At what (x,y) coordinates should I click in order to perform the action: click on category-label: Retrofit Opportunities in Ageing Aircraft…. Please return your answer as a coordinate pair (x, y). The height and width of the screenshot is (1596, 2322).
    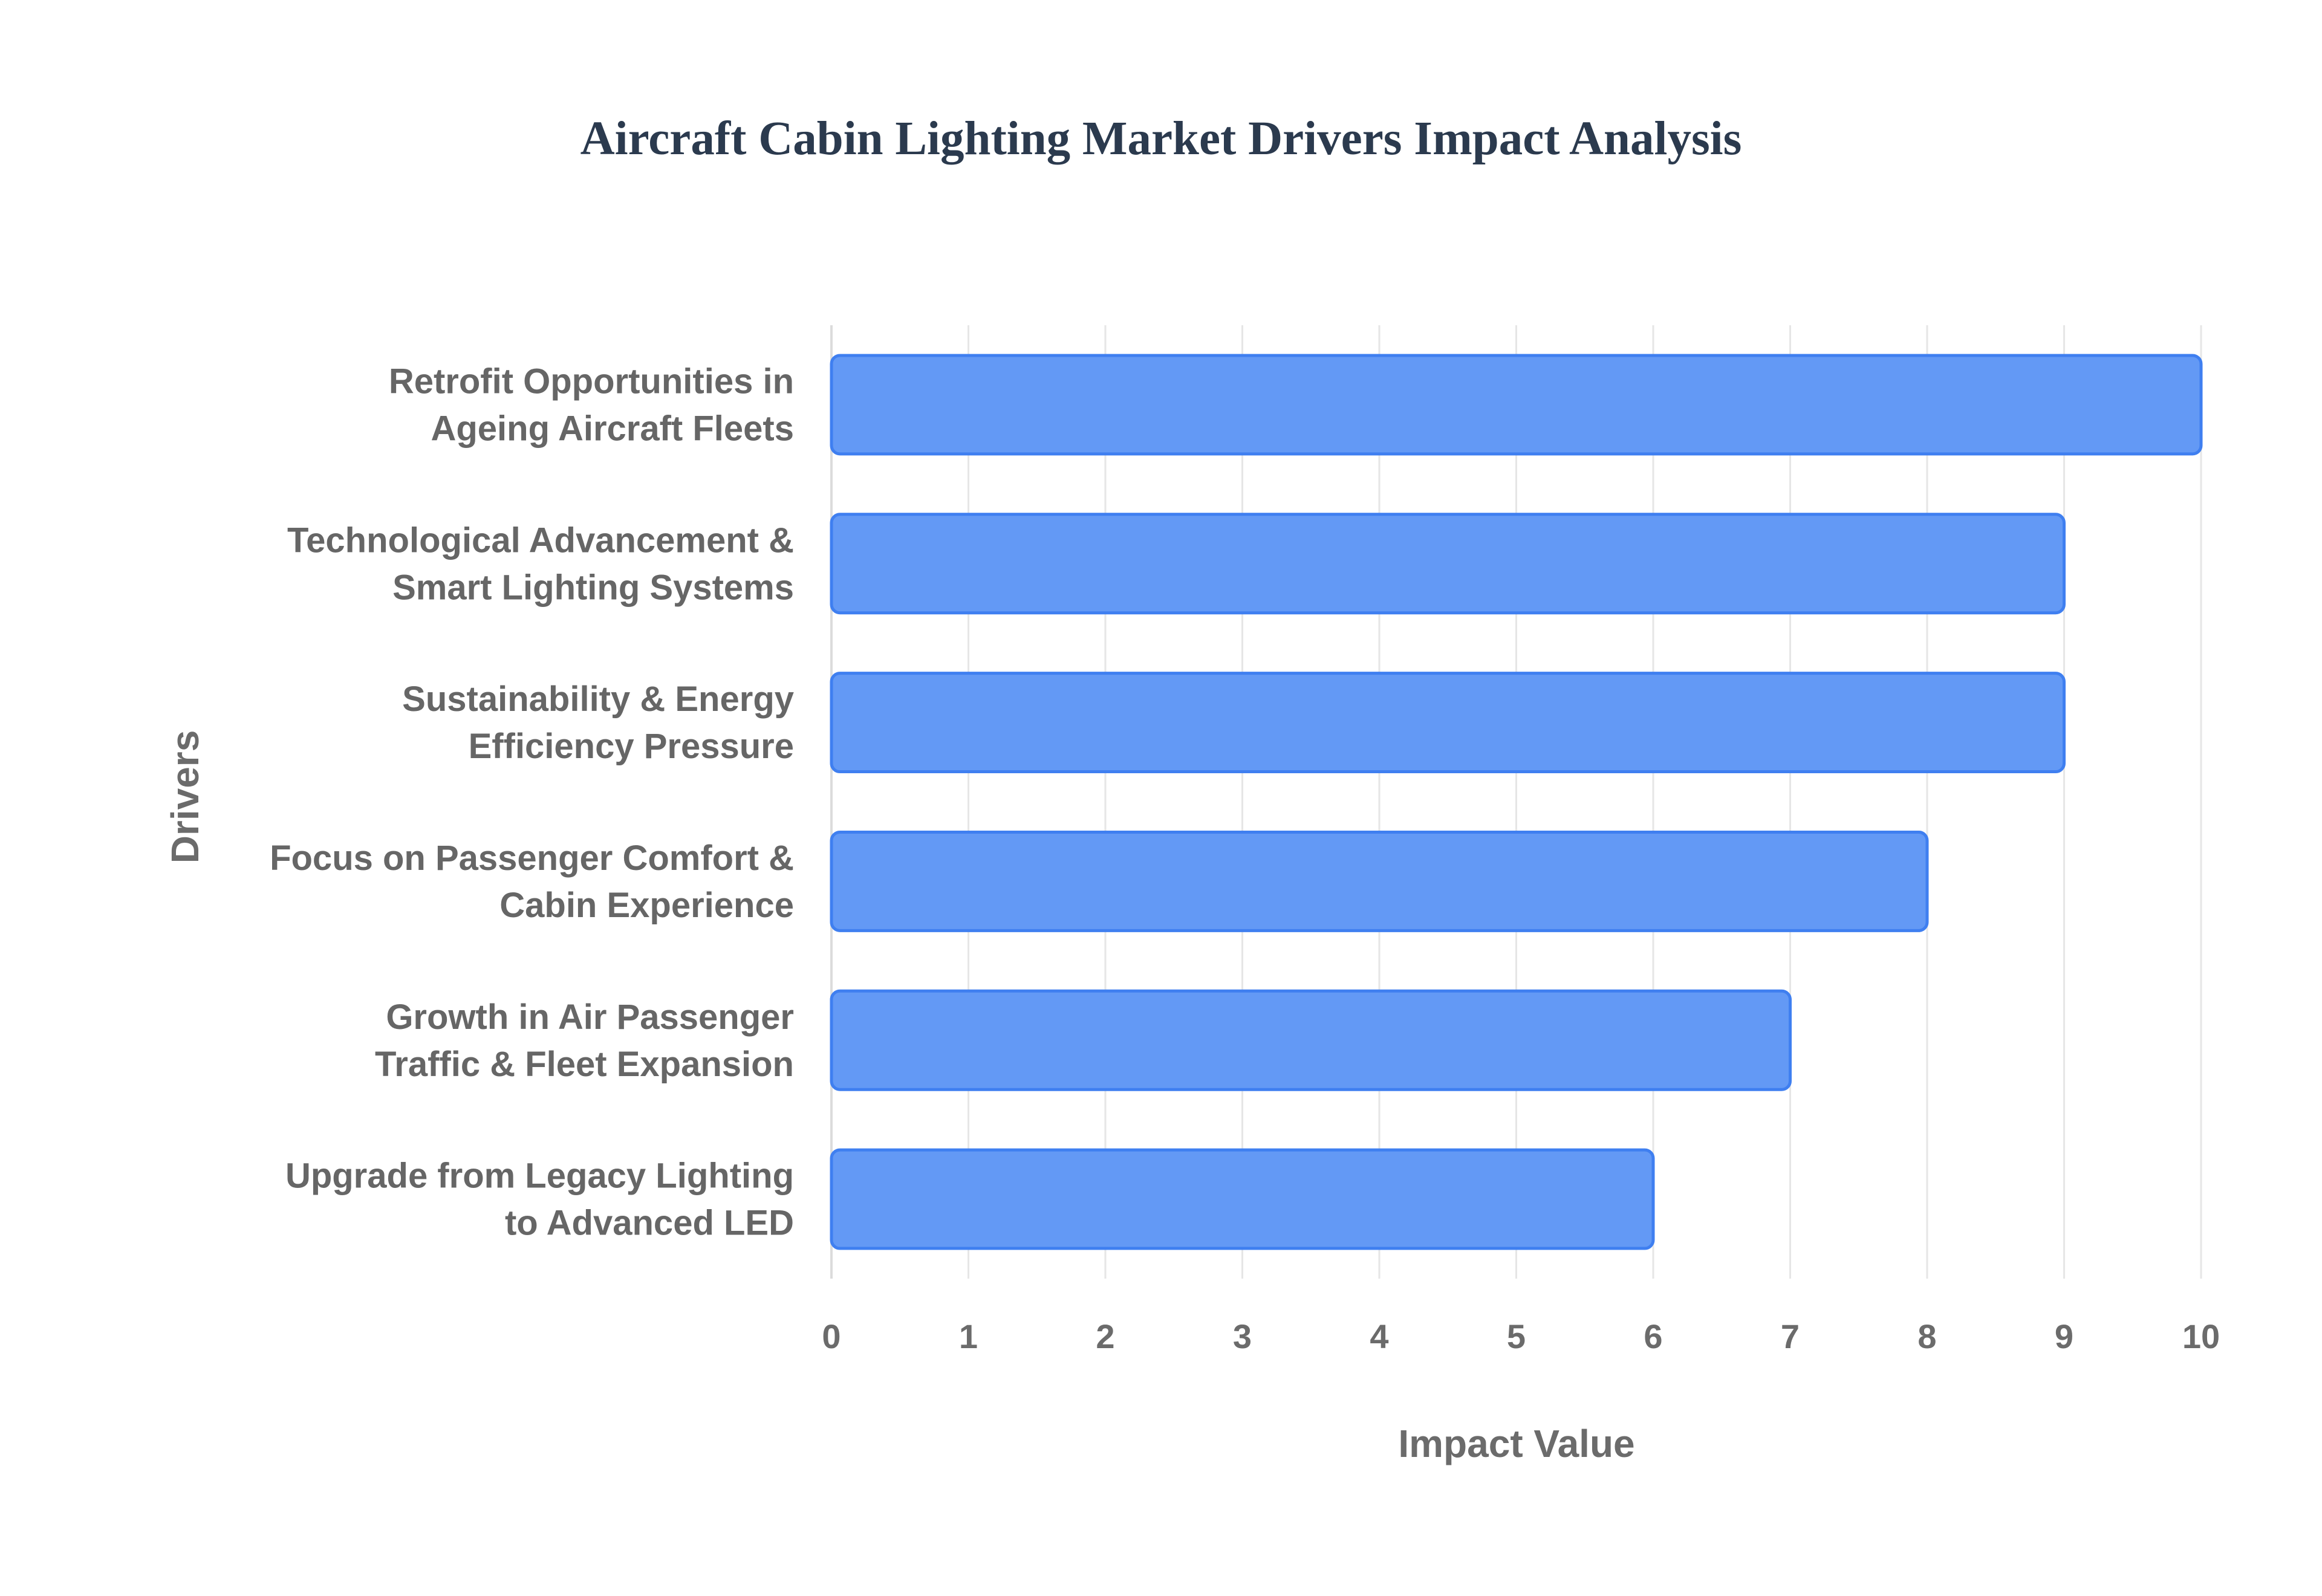
    Looking at the image, I should click on (591, 405).